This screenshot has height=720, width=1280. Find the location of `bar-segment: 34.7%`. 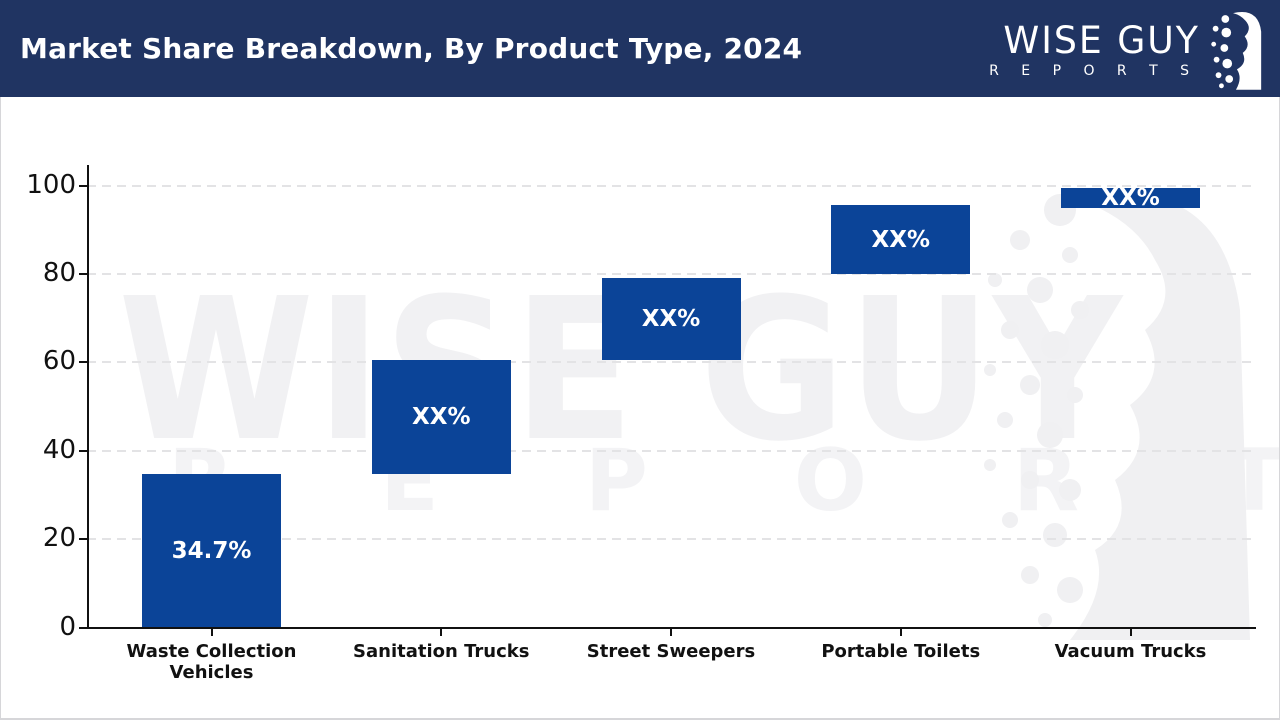

bar-segment: 34.7% is located at coordinates (211, 551).